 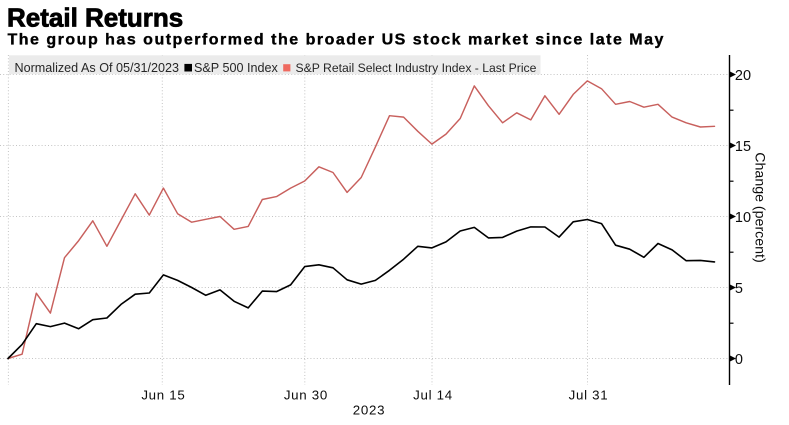 What do you see at coordinates (743, 147) in the screenshot?
I see `svg-text: 15` at bounding box center [743, 147].